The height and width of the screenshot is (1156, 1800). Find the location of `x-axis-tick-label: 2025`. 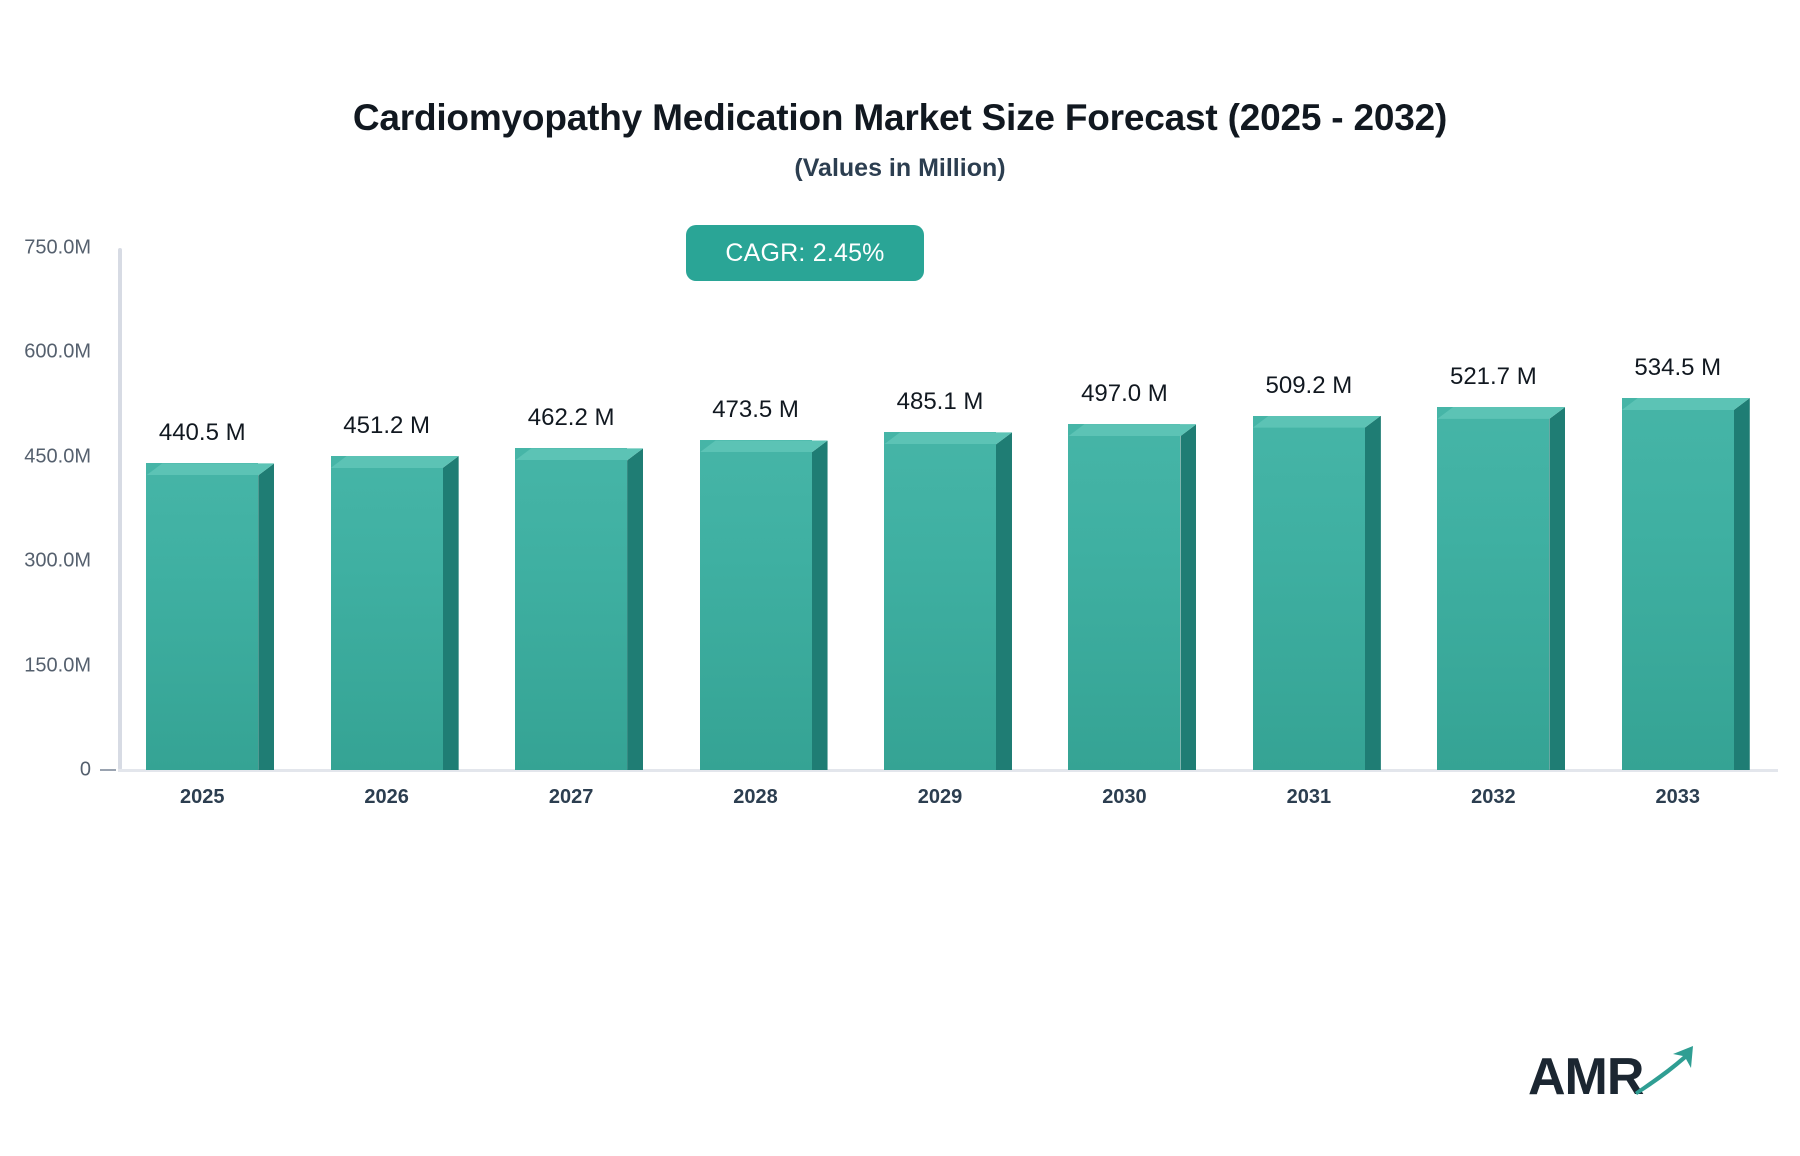

x-axis-tick-label: 2025 is located at coordinates (202, 797).